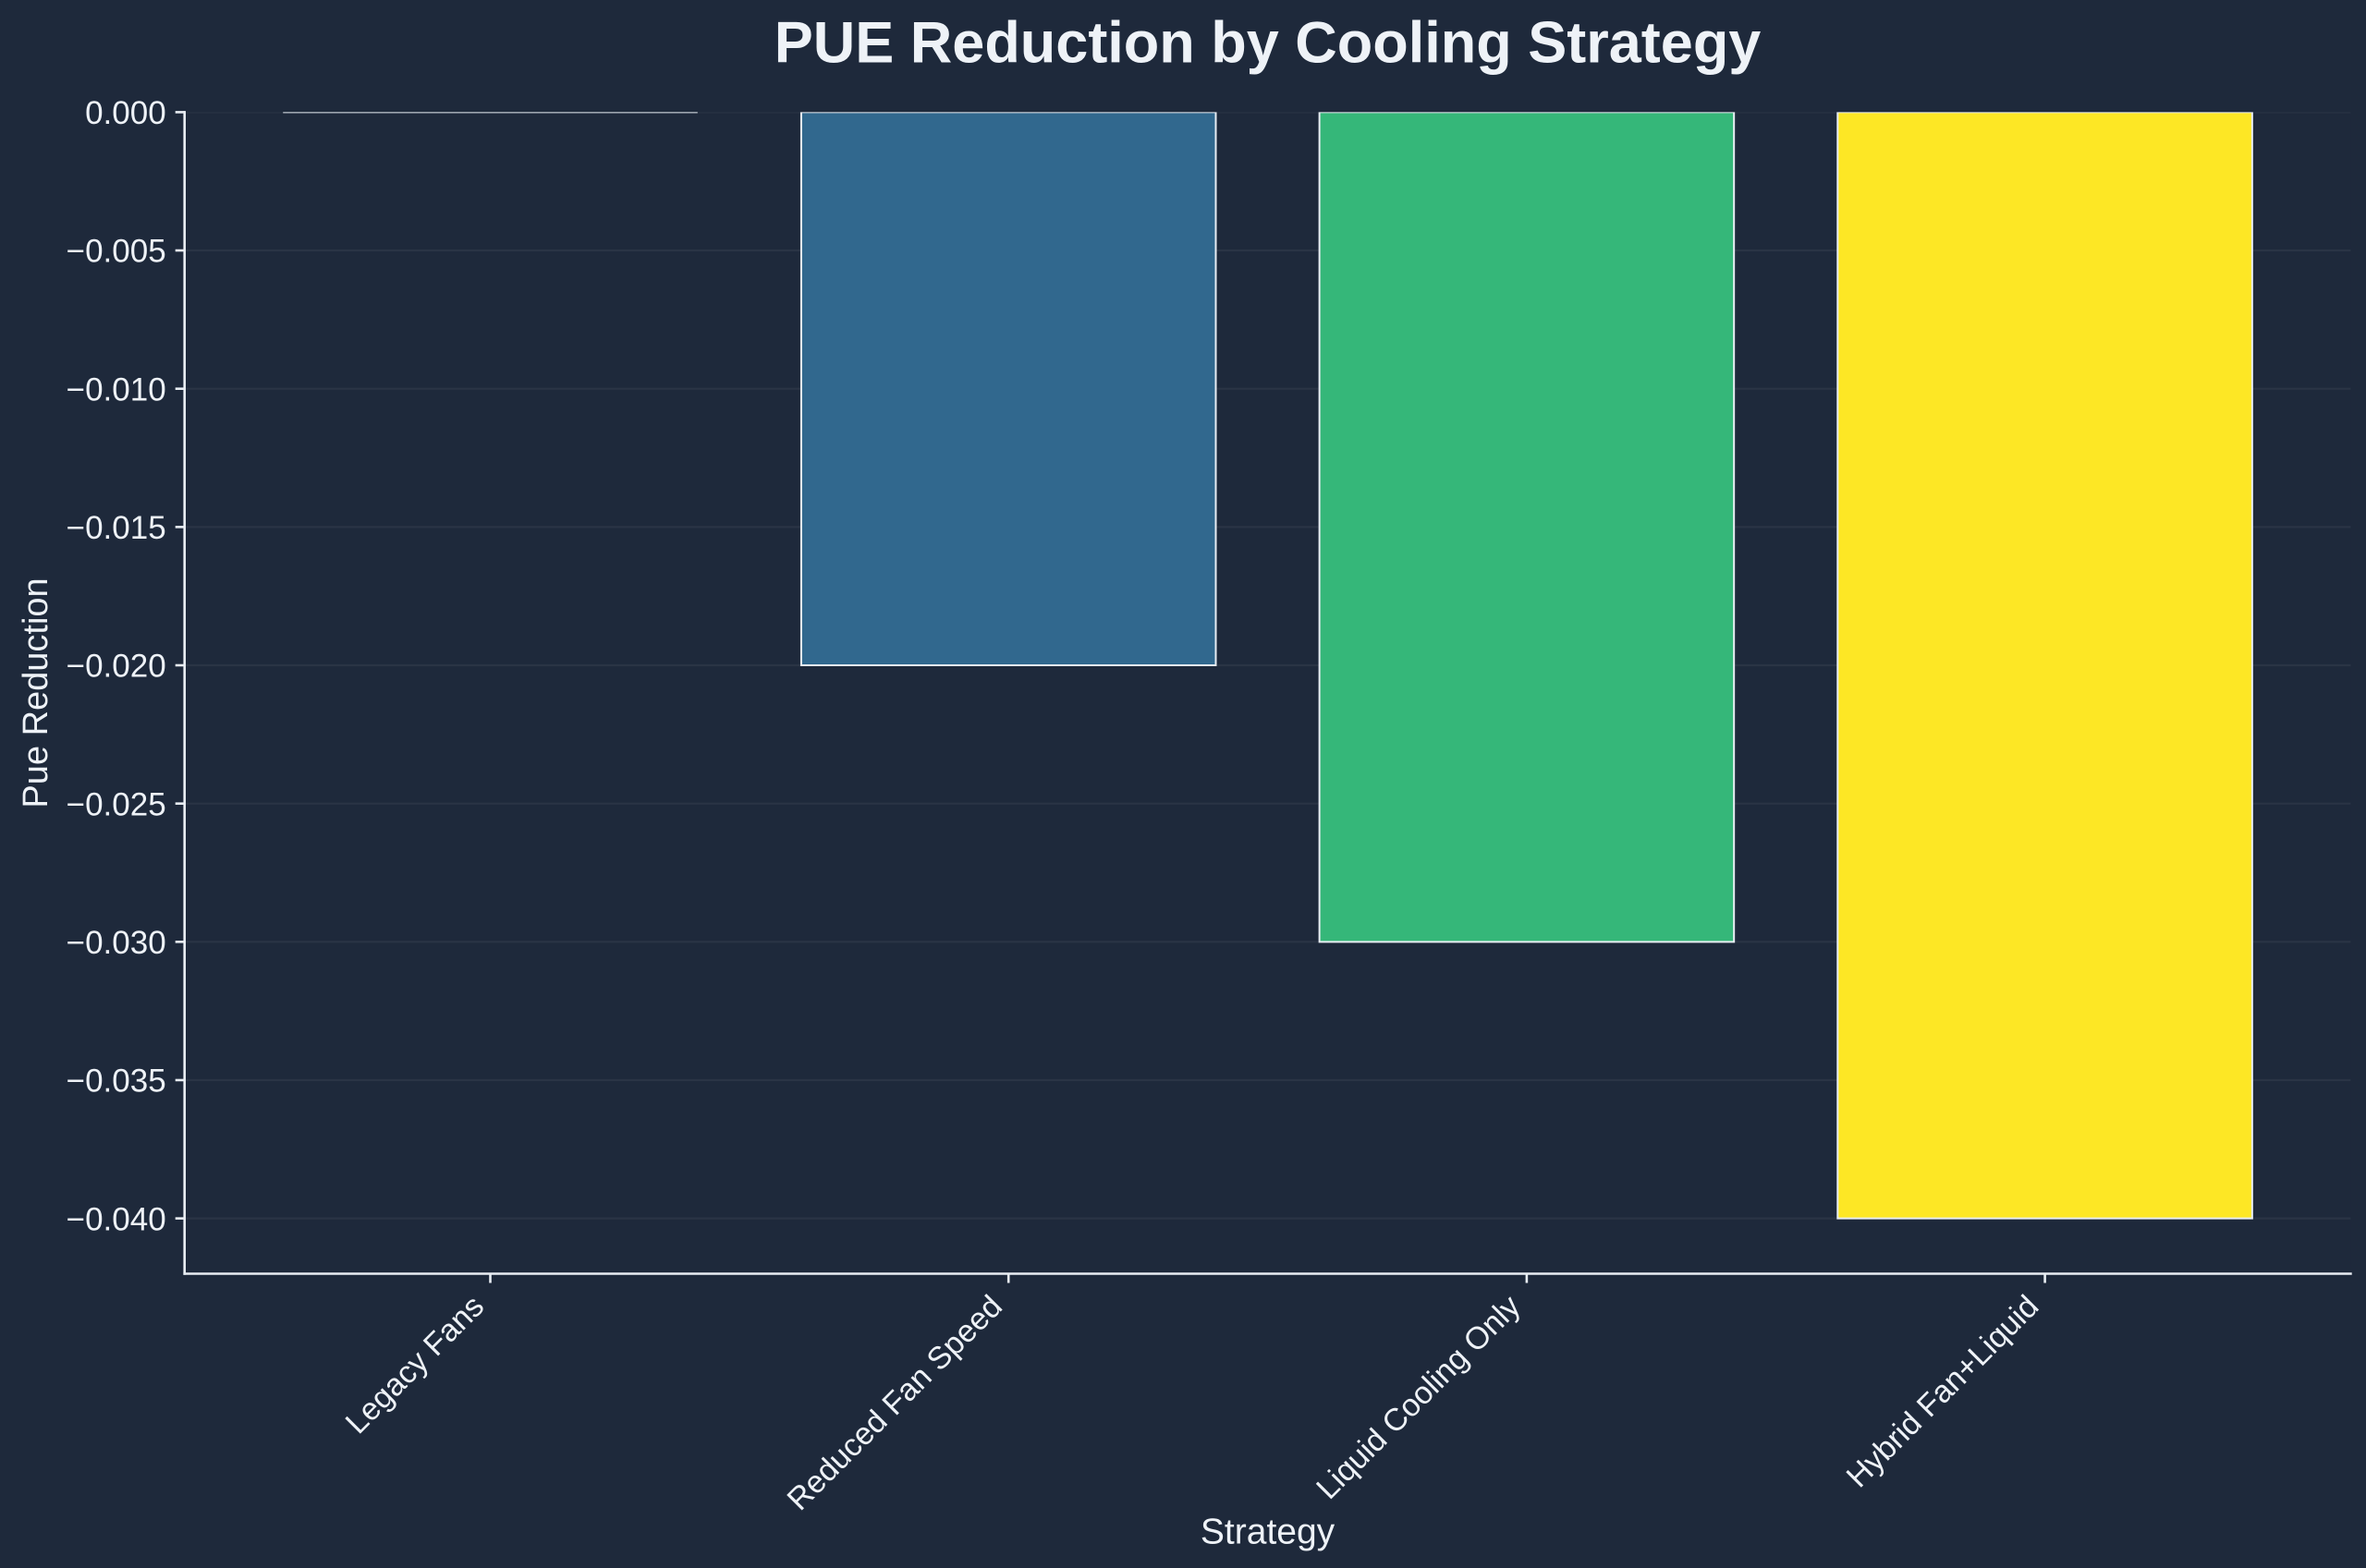  I want to click on svg-text: 0.000, so click(125, 113).